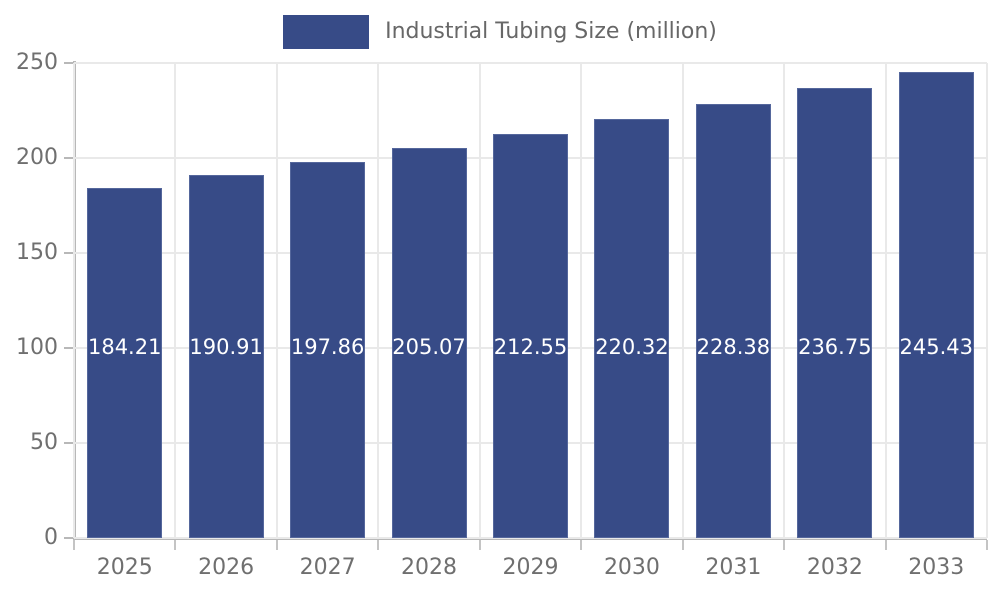  I want to click on chart-legend: Industrial Tubing Size (million), so click(500, 32).